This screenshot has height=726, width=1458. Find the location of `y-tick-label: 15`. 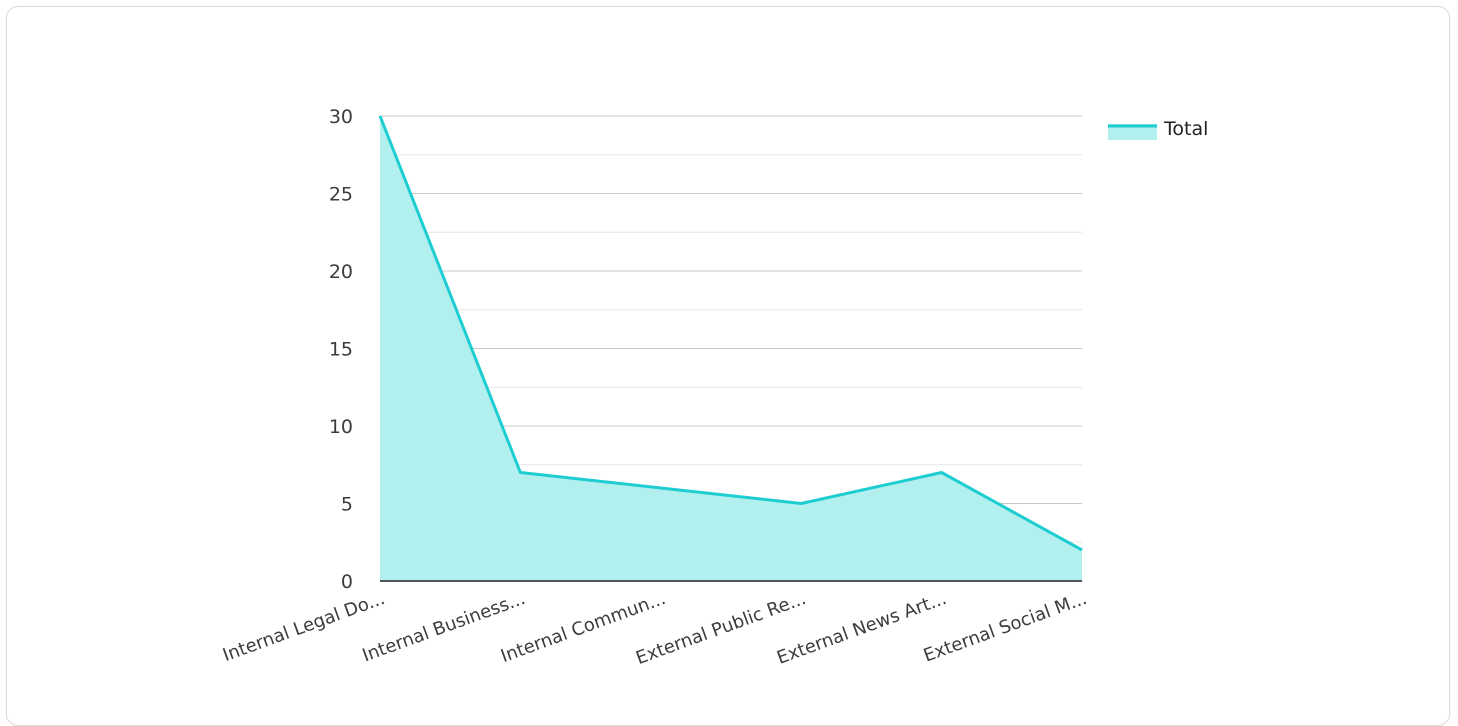

y-tick-label: 15 is located at coordinates (341, 350).